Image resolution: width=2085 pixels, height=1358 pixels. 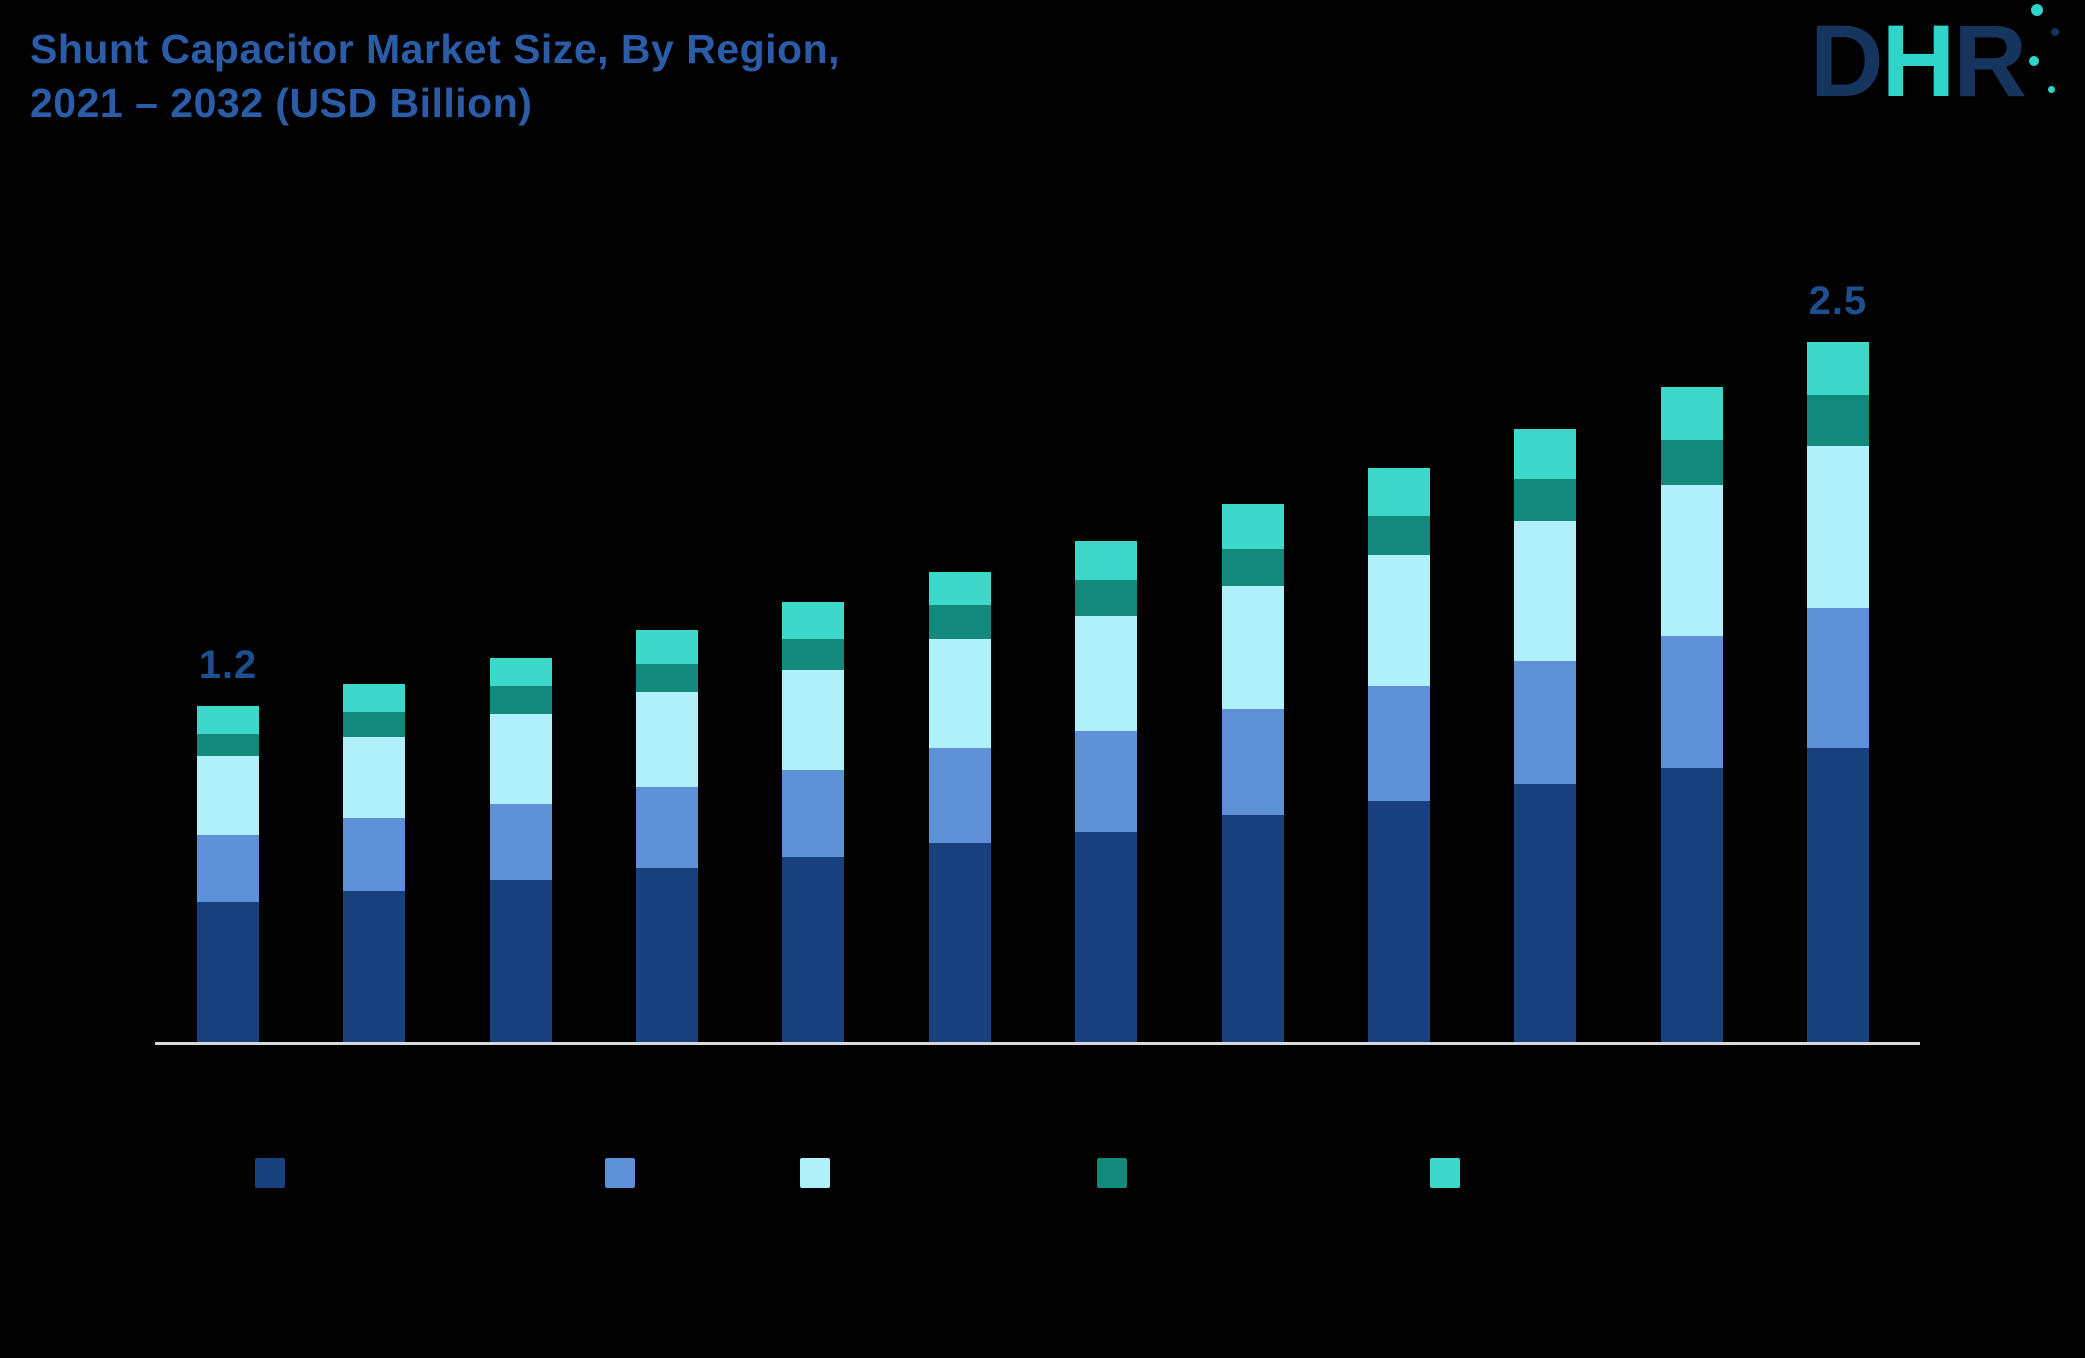 What do you see at coordinates (1112, 1173) in the screenshot?
I see `legend-swatch-teal` at bounding box center [1112, 1173].